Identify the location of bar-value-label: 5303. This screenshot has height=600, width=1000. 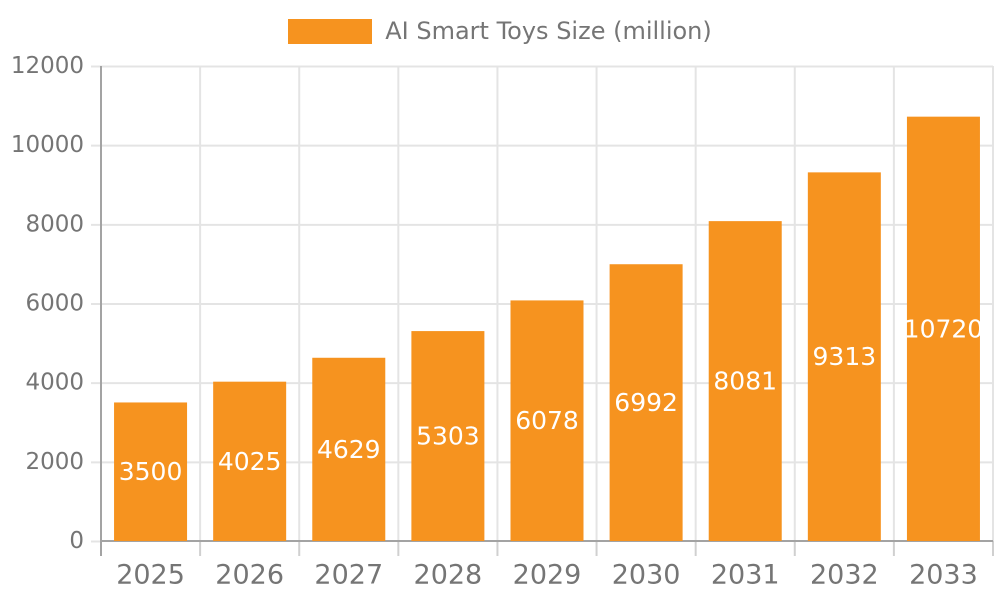
(448, 436).